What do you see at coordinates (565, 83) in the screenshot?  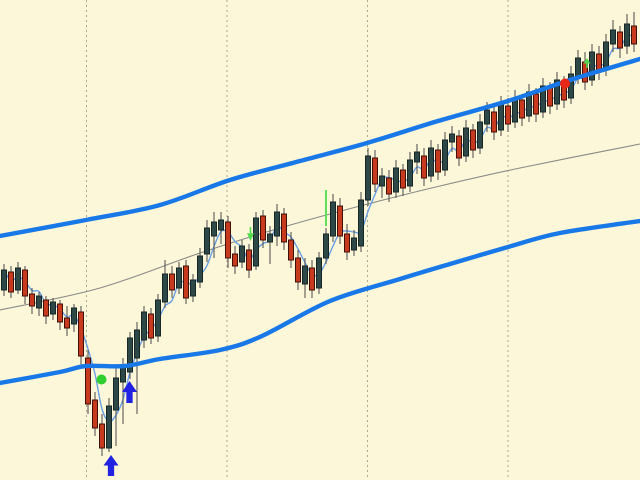 I see `red-dot-marker` at bounding box center [565, 83].